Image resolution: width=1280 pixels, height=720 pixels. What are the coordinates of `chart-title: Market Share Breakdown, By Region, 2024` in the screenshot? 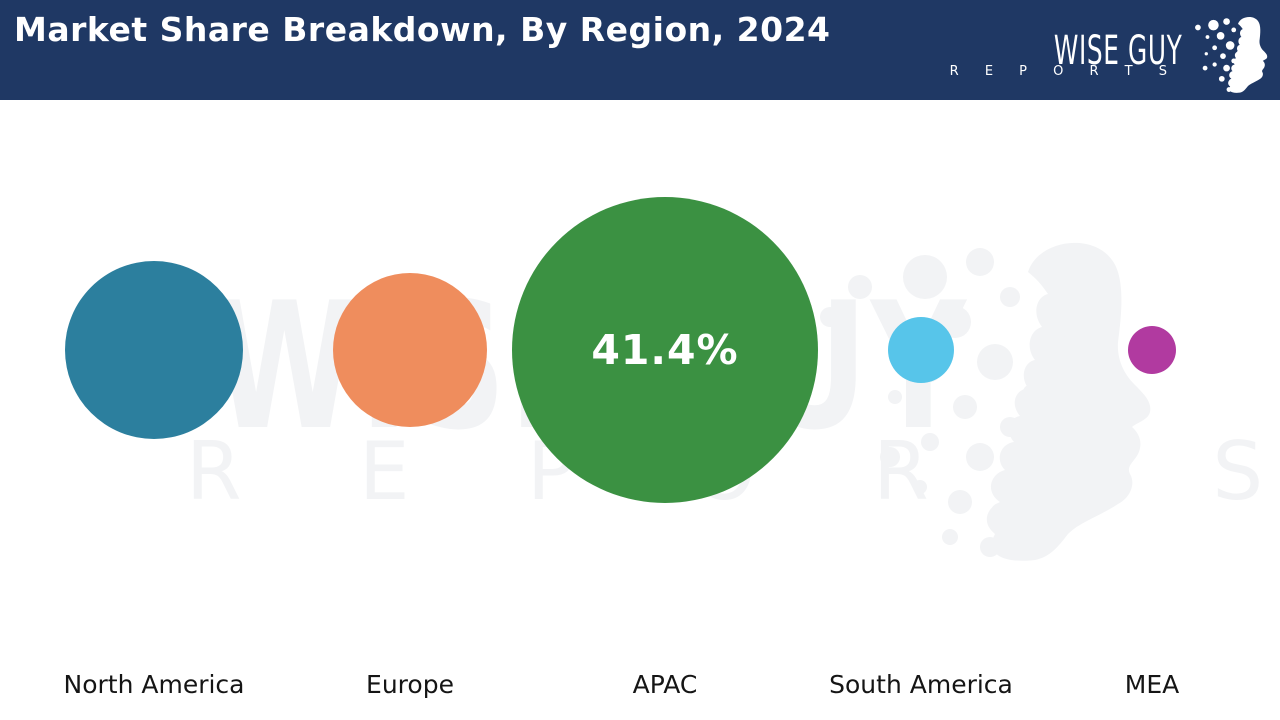 It's located at (422, 29).